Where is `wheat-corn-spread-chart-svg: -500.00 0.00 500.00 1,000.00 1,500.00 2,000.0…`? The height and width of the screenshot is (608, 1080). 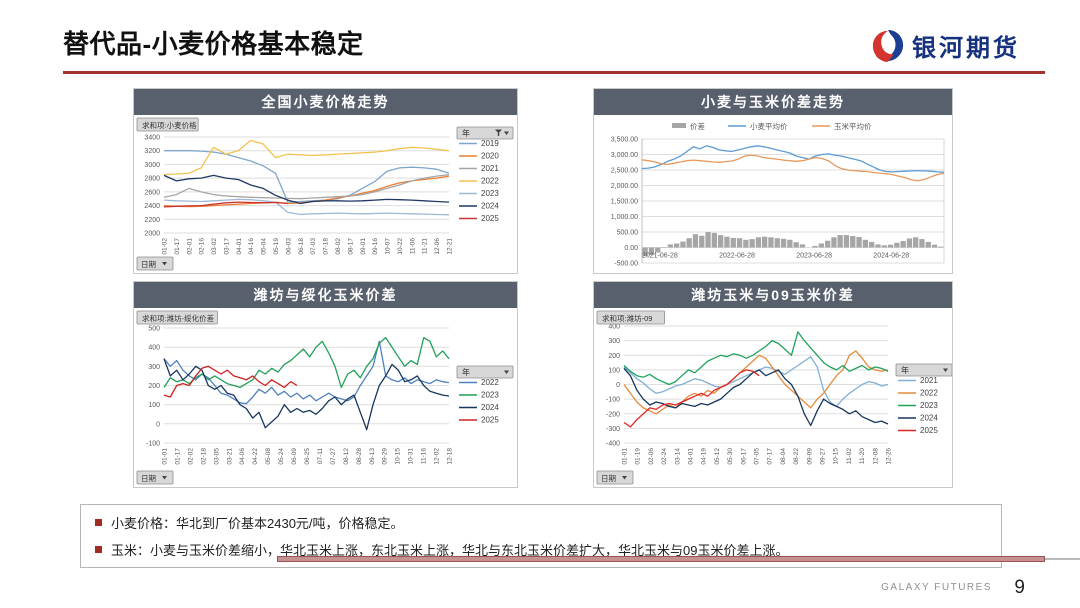
wheat-corn-spread-chart-svg: -500.00 0.00 500.00 1,000.00 1,500.00 2,000.0… is located at coordinates (778, 194).